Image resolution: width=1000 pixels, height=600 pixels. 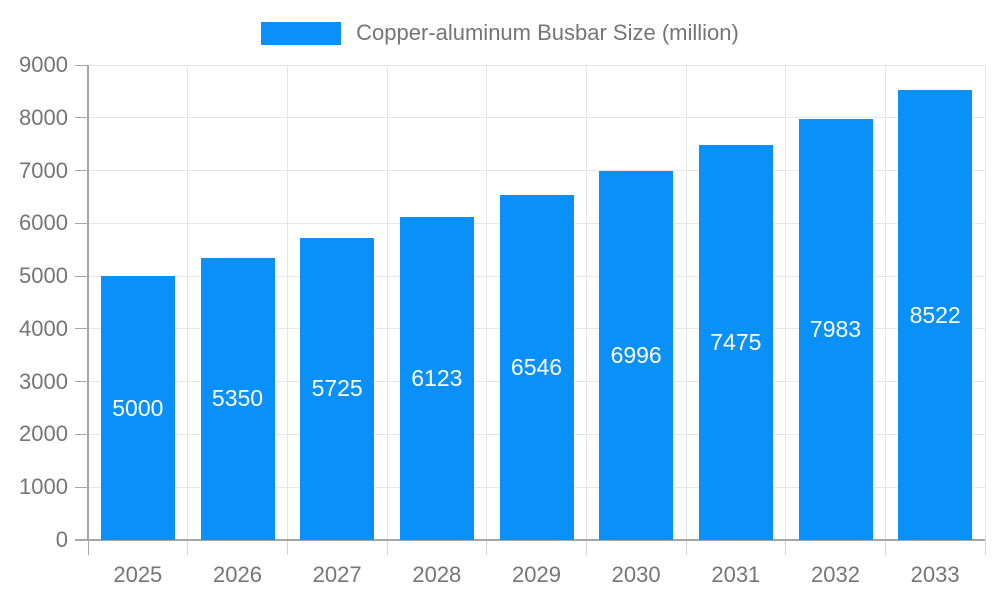 I want to click on y-axis-line, so click(x=88, y=302).